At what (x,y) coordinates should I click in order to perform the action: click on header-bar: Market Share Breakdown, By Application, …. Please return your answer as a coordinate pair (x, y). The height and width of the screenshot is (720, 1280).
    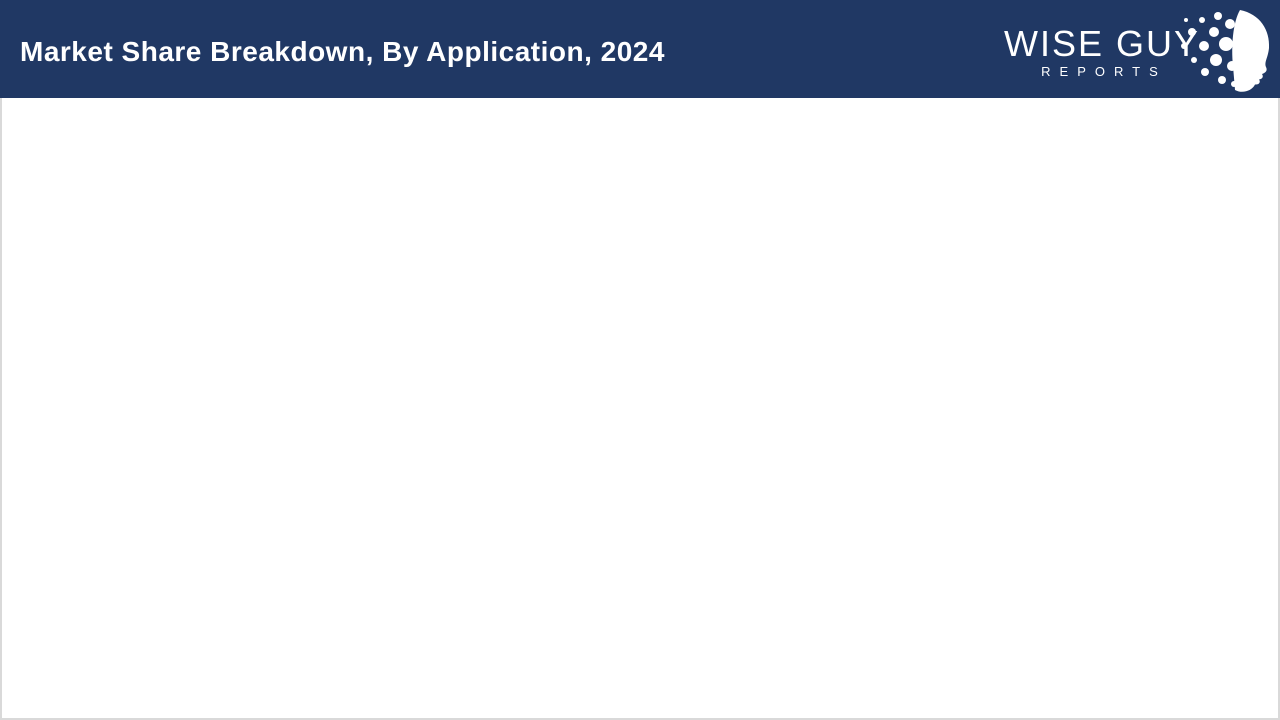
    Looking at the image, I should click on (640, 49).